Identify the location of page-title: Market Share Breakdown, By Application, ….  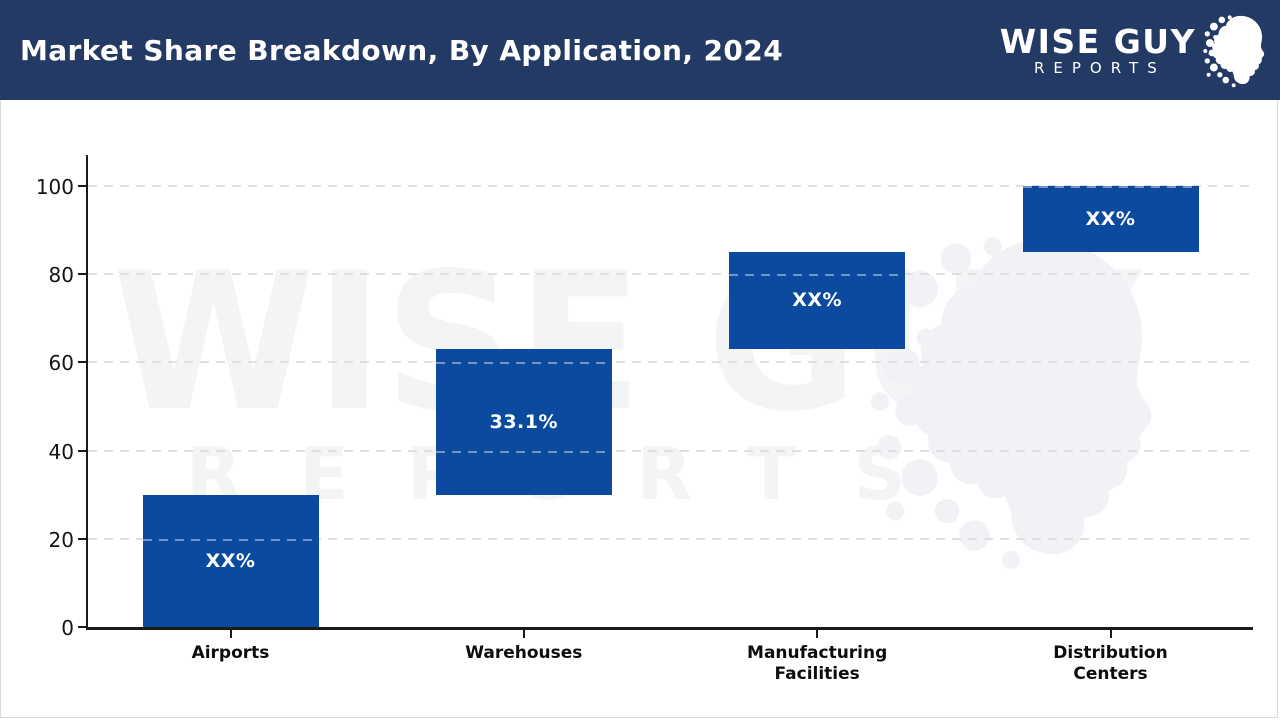
(402, 50).